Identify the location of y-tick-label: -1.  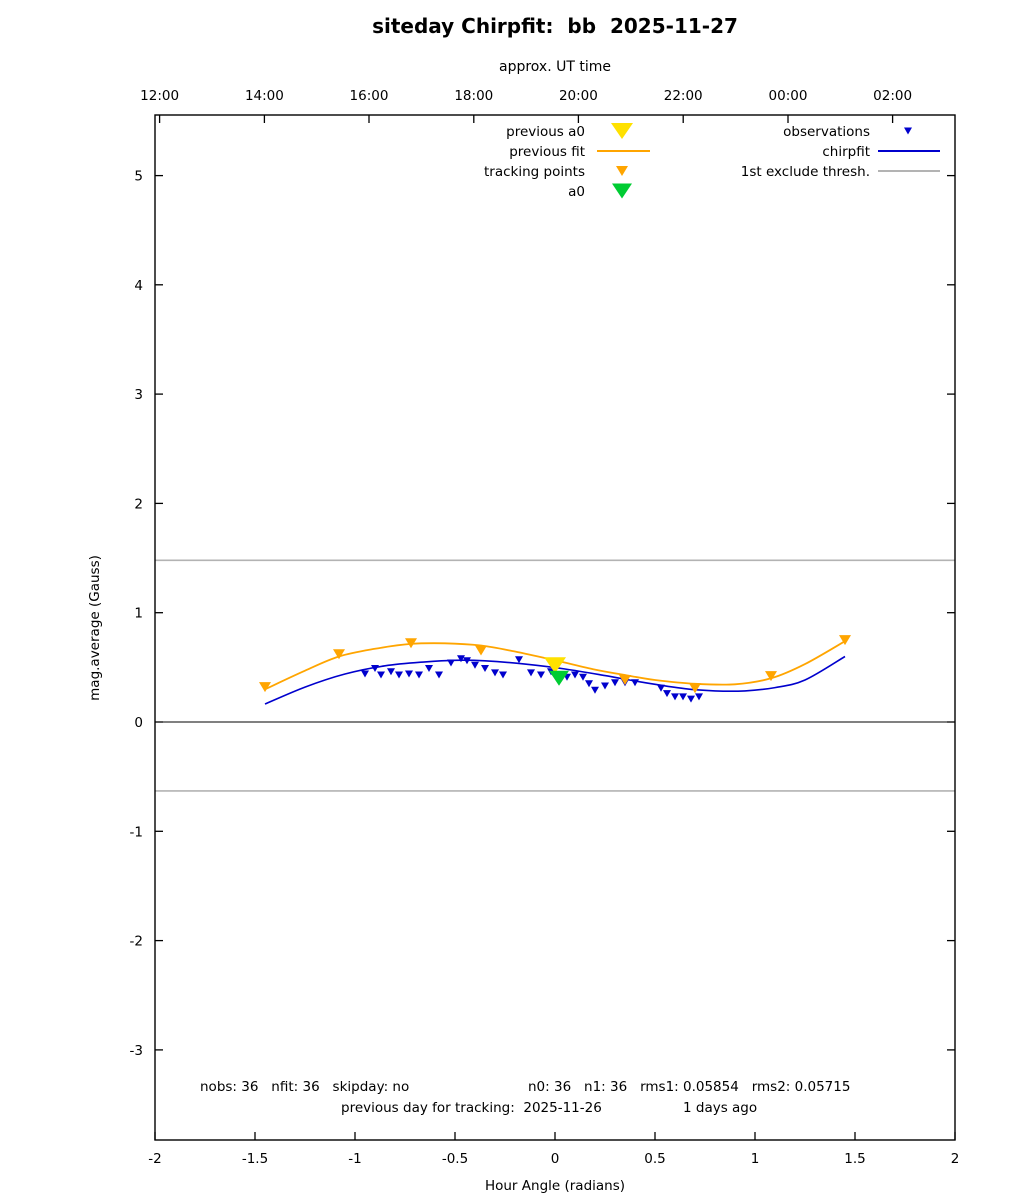
(136, 832).